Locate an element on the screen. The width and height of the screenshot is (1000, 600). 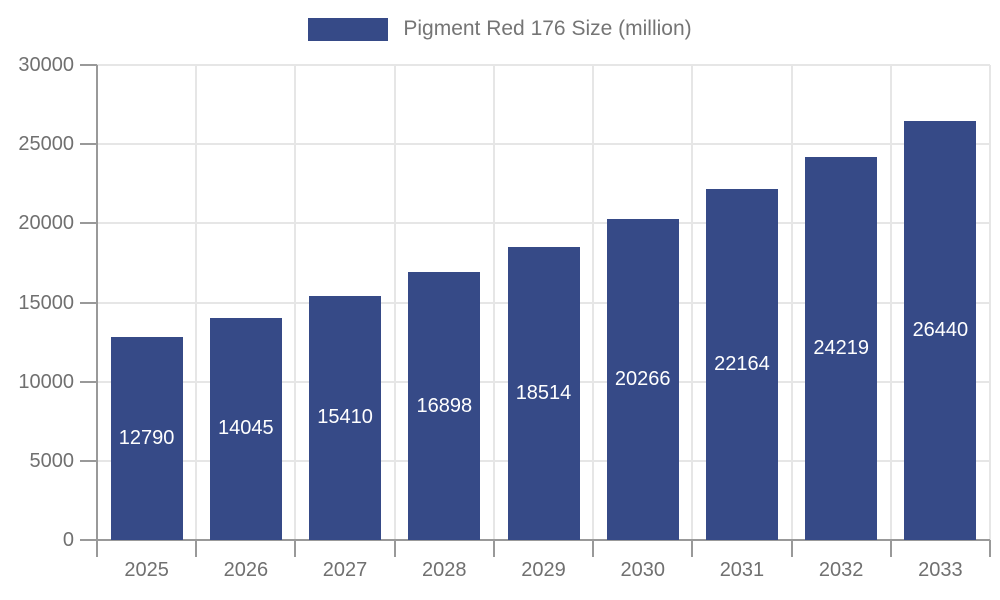
bar-value-label: 16898 is located at coordinates (444, 405).